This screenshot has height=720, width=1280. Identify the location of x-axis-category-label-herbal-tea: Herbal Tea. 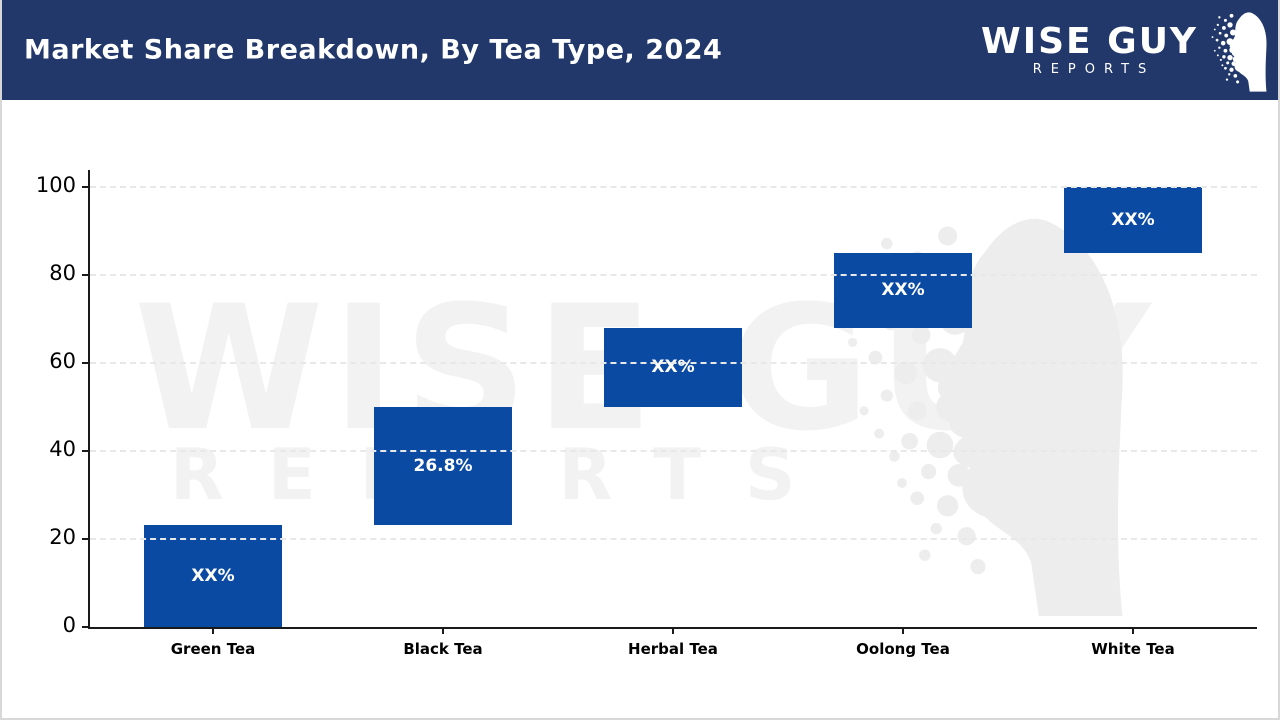
(673, 649).